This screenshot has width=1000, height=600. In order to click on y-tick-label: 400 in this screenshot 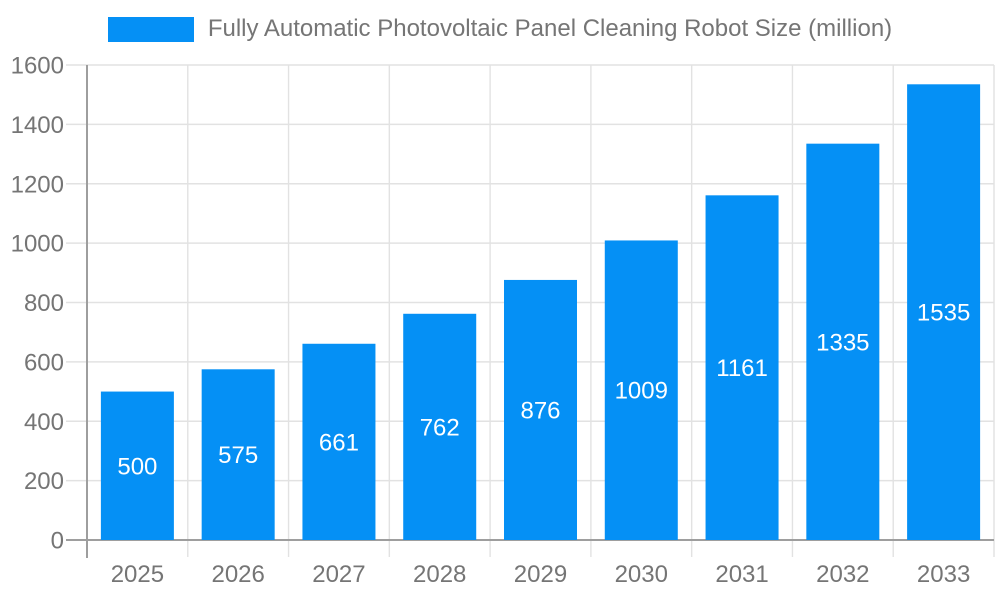, I will do `click(44, 422)`.